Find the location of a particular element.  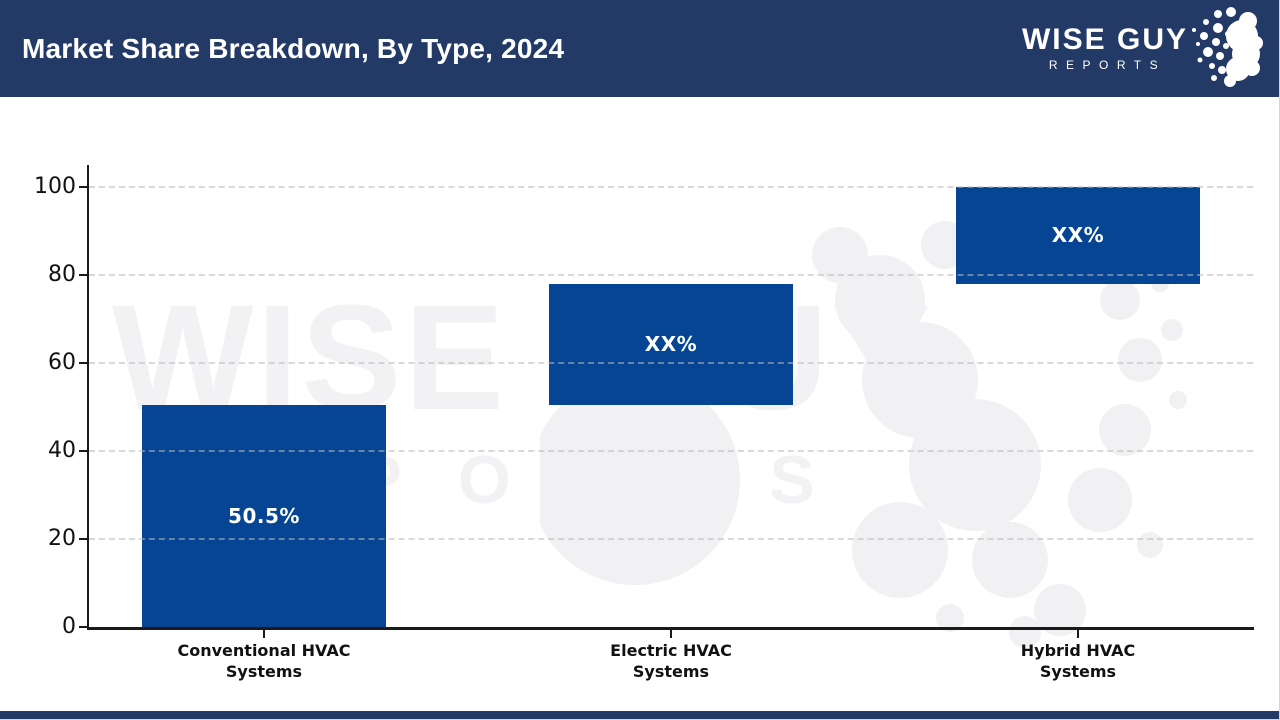

brand-logo: WISE GUY REPORTS is located at coordinates (1144, 49).